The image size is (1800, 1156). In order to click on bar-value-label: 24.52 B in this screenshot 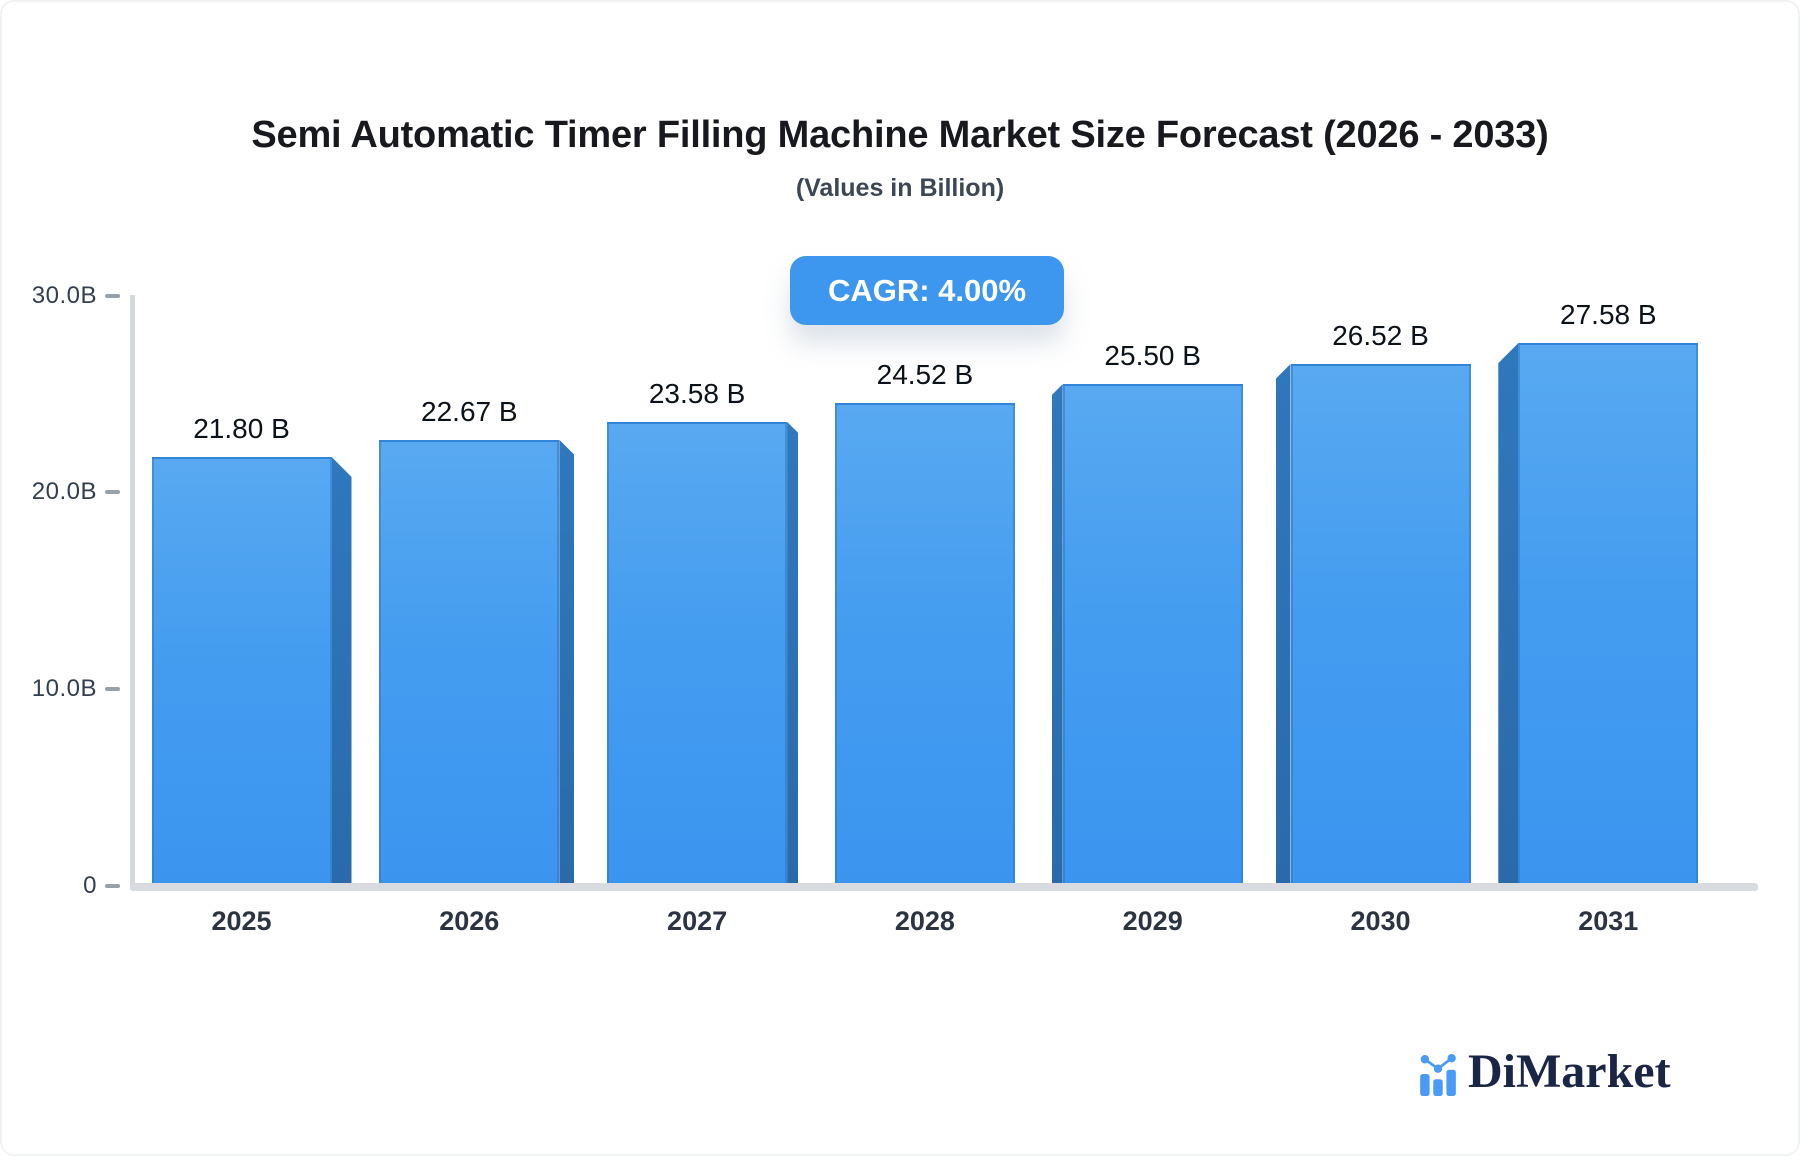, I will do `click(925, 375)`.